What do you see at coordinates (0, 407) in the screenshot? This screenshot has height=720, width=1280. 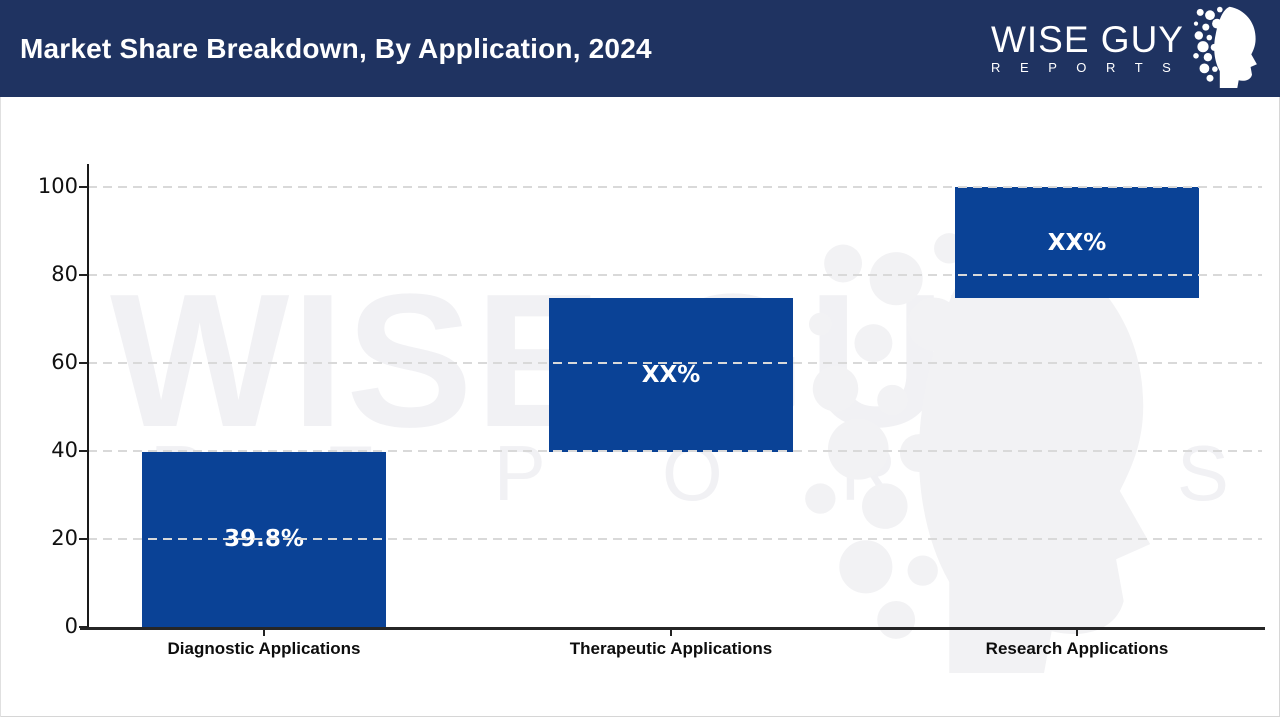 I see `page-edge-left` at bounding box center [0, 407].